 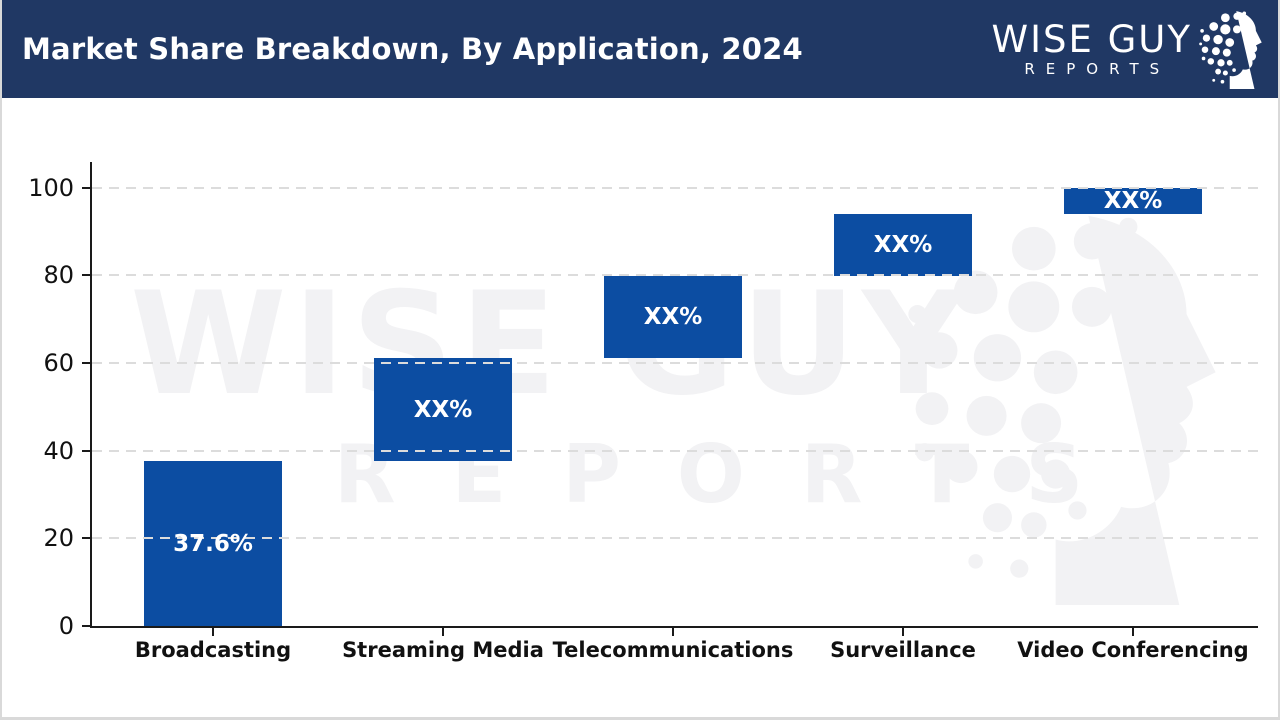 I want to click on y-axis-tick-label: 0, so click(x=66, y=626).